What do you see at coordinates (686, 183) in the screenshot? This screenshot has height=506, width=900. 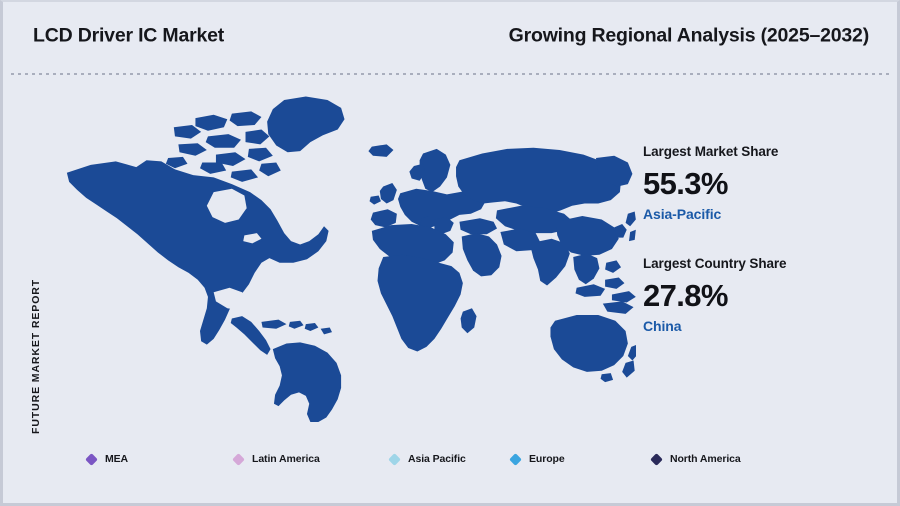 I see `stat-value: 55.3%` at bounding box center [686, 183].